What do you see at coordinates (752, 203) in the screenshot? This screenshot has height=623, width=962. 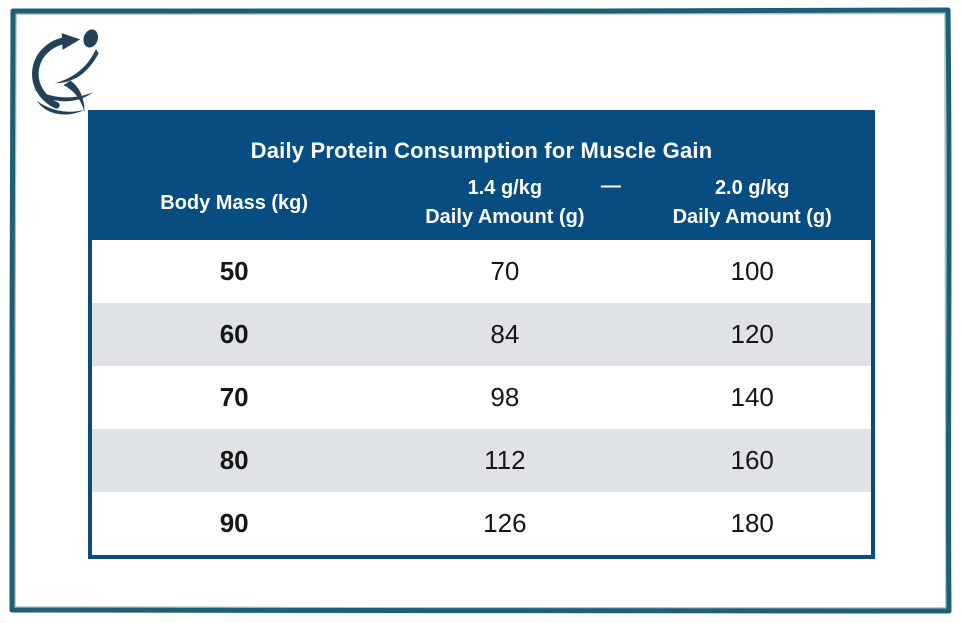 I see `column-header-amount-2-0: 2.0 g/kg Daily Amount (g)` at bounding box center [752, 203].